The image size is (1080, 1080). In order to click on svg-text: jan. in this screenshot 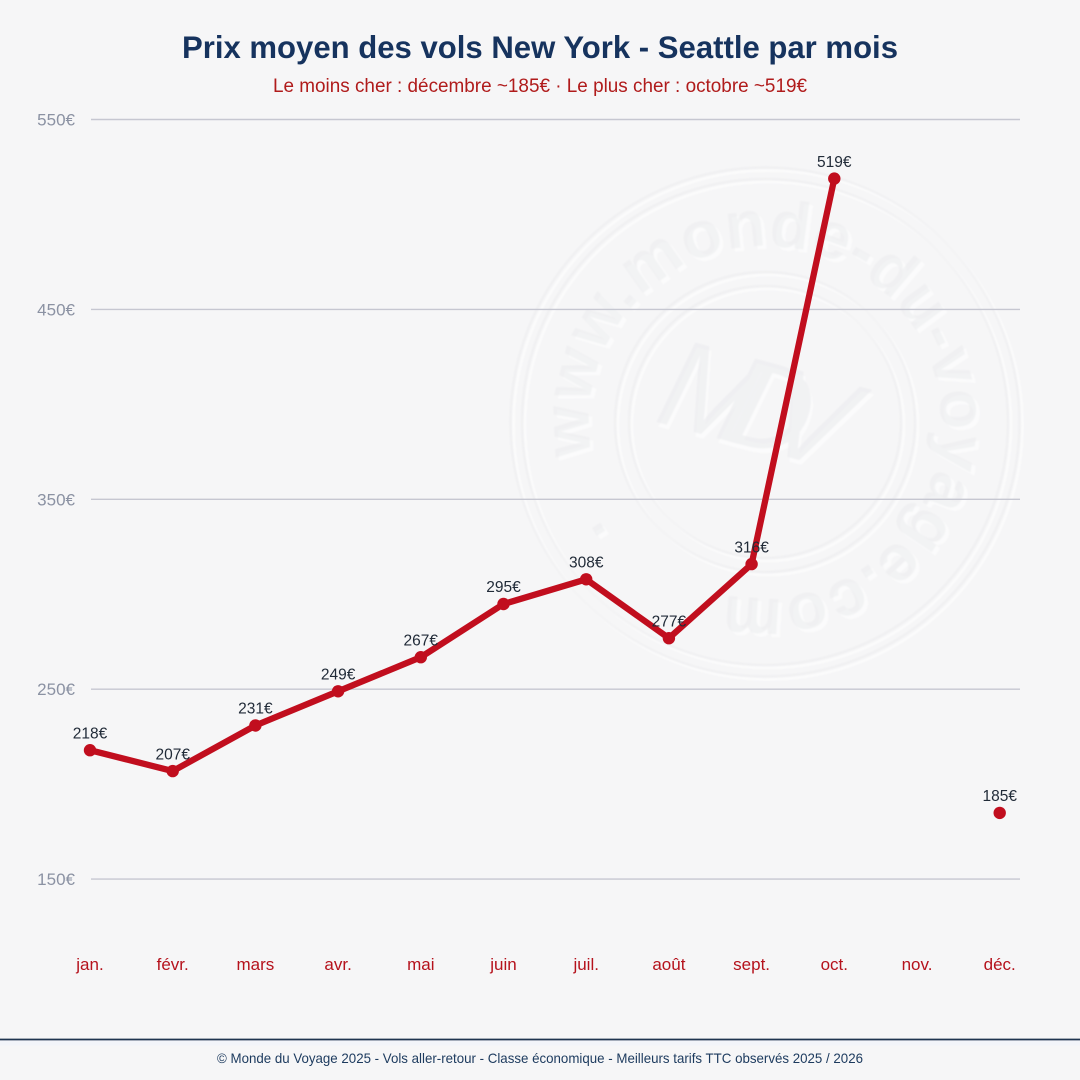, I will do `click(89, 964)`.